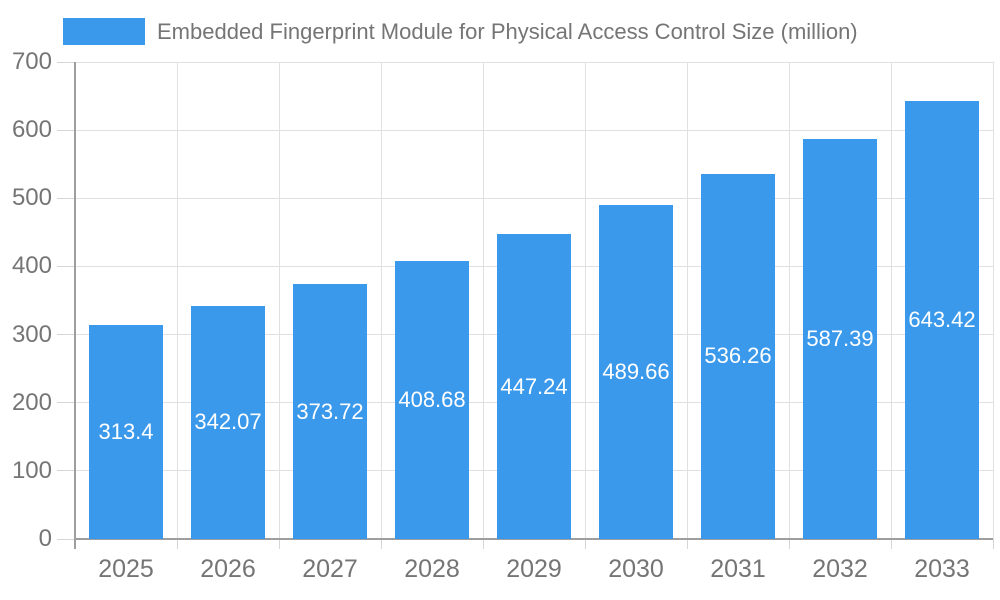 The height and width of the screenshot is (600, 1000). I want to click on bar-value-label: 447.24, so click(534, 386).